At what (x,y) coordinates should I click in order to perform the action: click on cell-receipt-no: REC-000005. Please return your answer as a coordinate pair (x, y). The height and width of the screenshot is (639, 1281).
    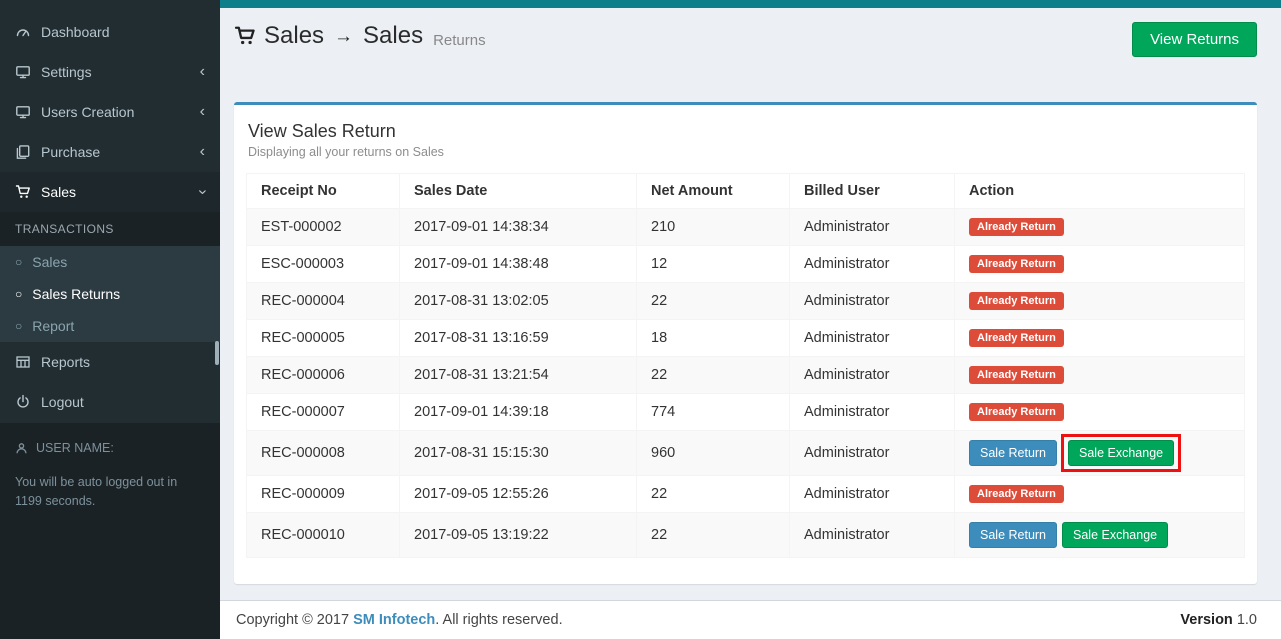
    Looking at the image, I should click on (323, 338).